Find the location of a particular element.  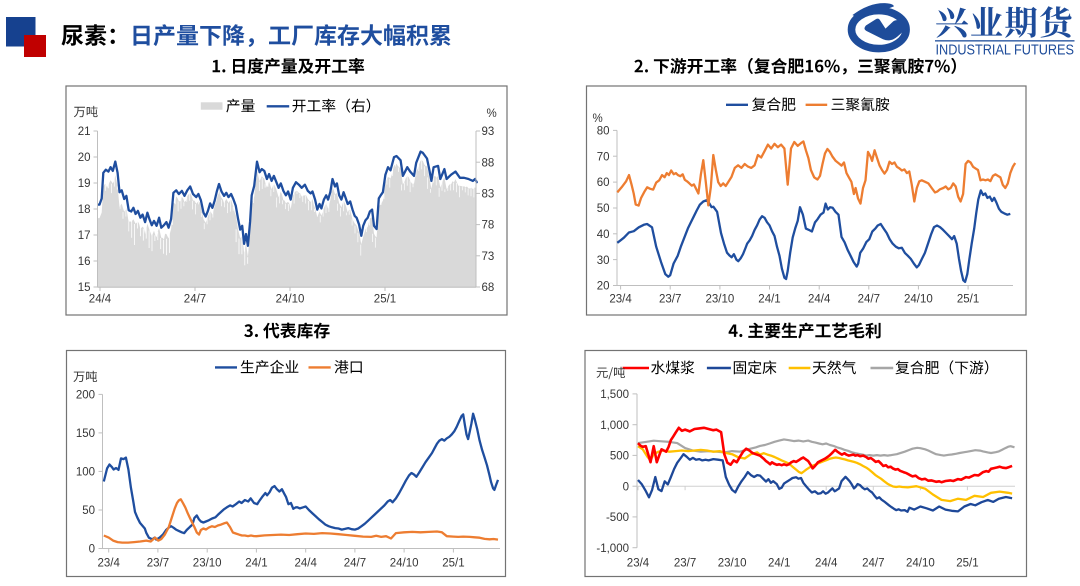

svg-text: 70 is located at coordinates (603, 157).